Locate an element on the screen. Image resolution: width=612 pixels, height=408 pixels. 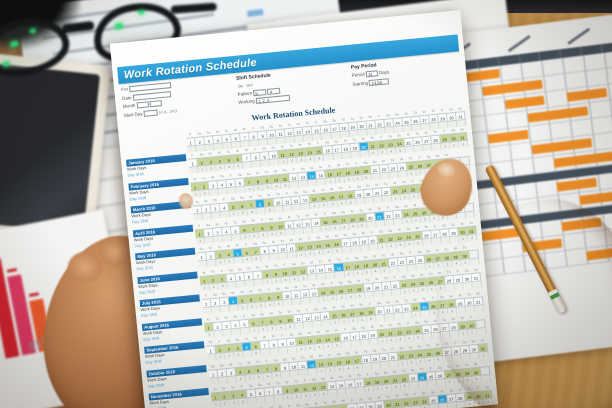
for-label: For is located at coordinates (125, 89).